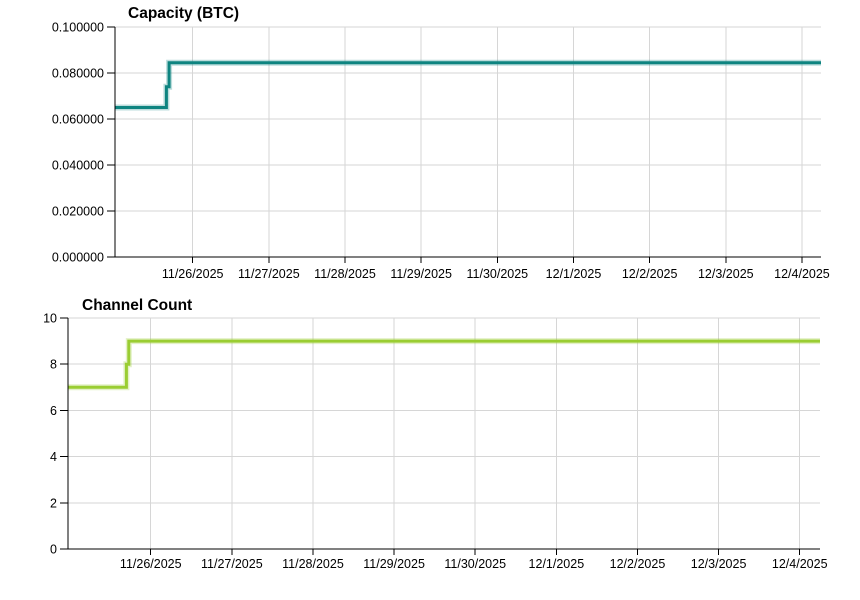  What do you see at coordinates (444, 364) in the screenshot?
I see `channel-count-series-line` at bounding box center [444, 364].